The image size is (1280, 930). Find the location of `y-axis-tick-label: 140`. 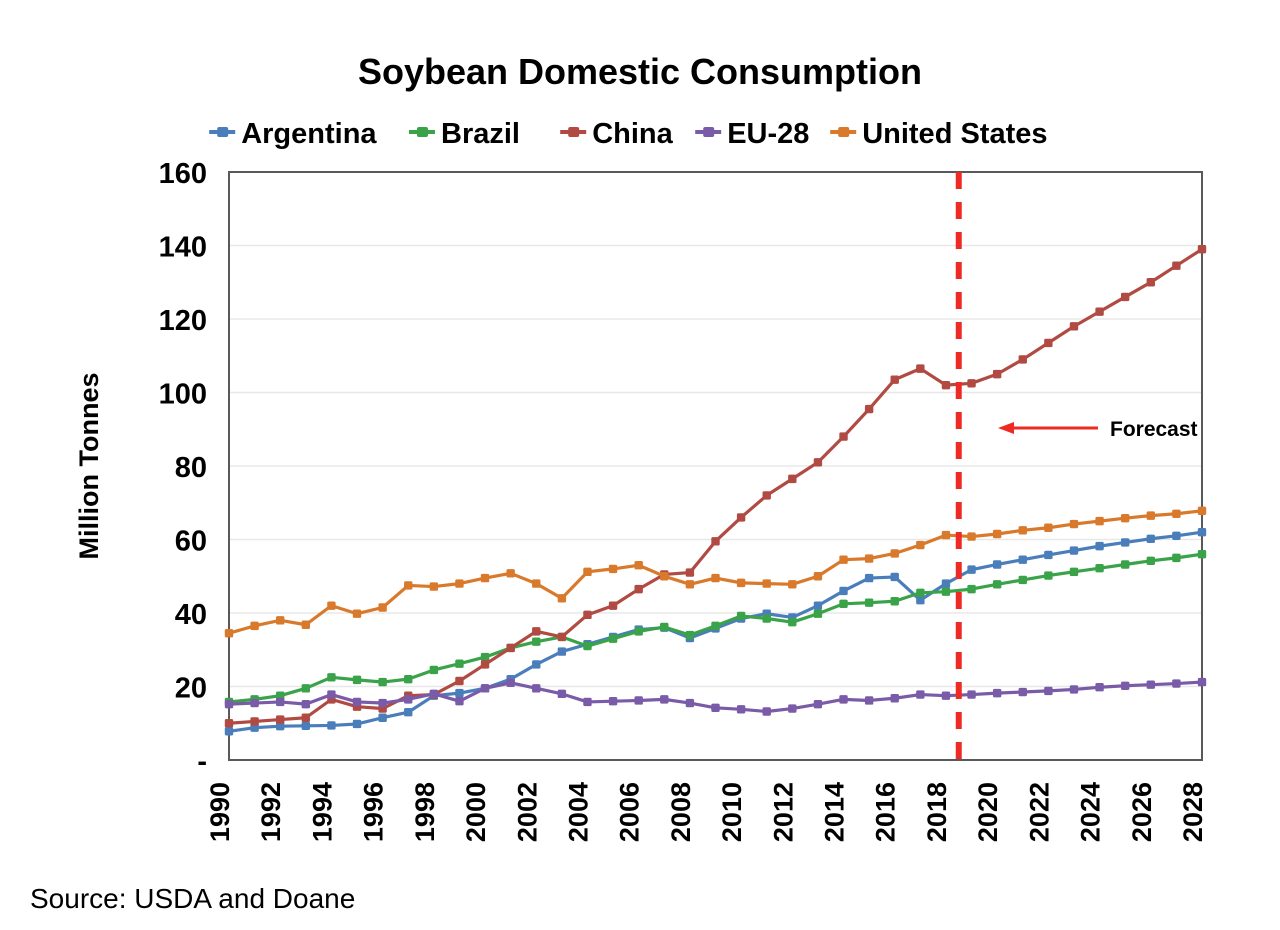

y-axis-tick-label: 140 is located at coordinates (183, 248).